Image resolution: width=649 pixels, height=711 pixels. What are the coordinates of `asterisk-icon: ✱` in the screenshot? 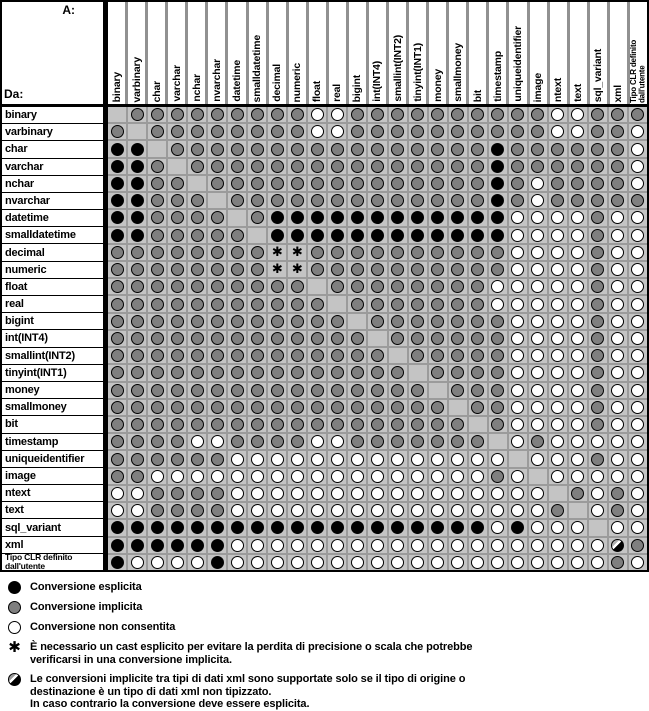 It's located at (297, 270).